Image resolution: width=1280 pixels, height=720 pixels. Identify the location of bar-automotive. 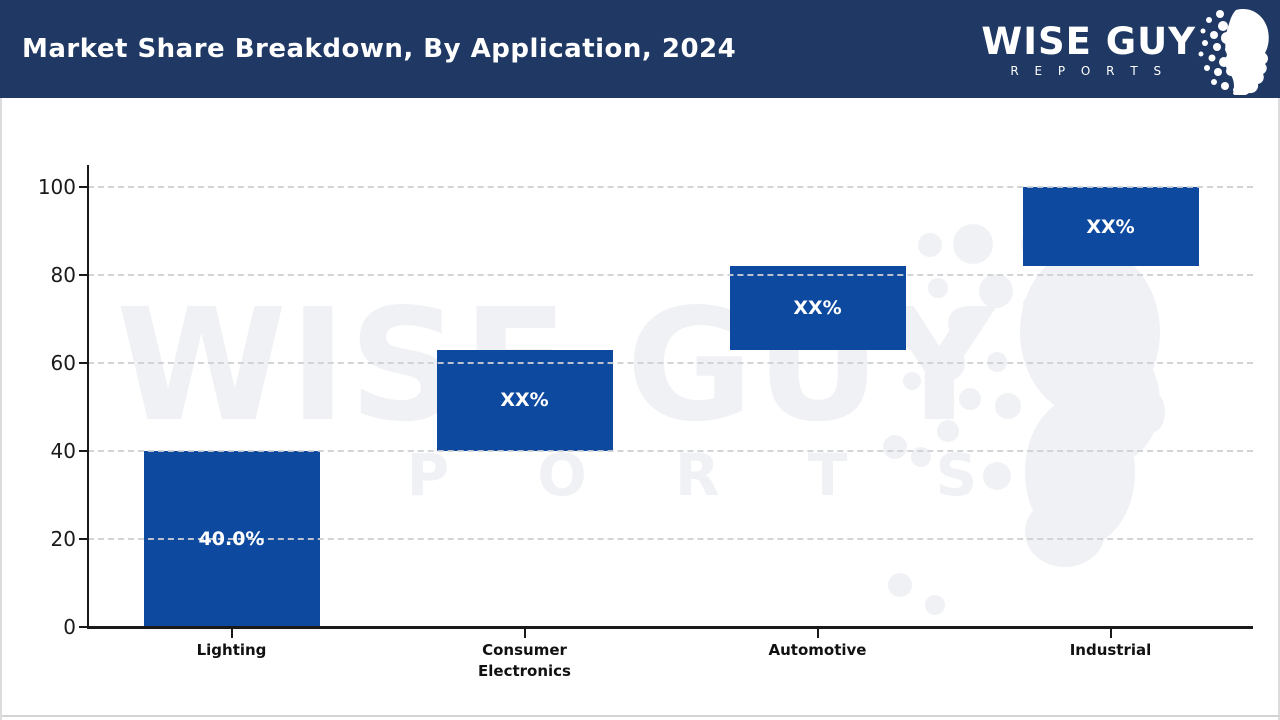
(817, 308).